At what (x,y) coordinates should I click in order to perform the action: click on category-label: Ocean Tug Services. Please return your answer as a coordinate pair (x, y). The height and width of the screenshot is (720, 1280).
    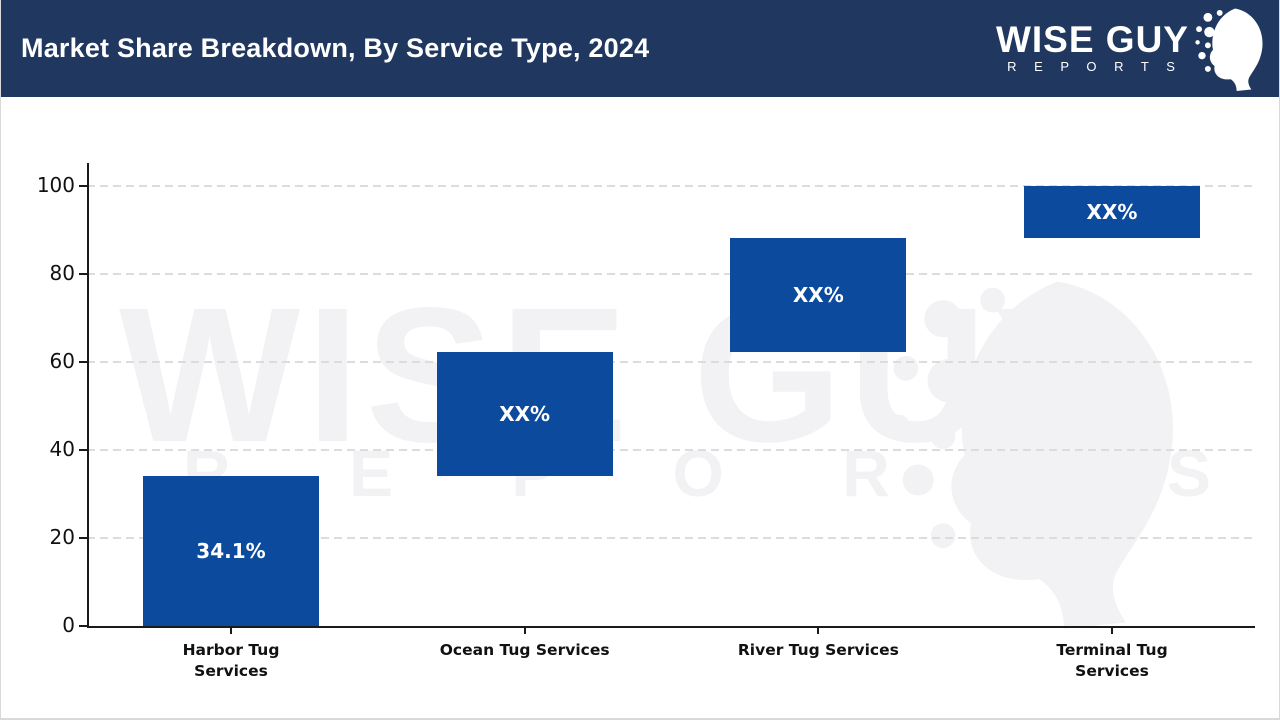
    Looking at the image, I should click on (525, 650).